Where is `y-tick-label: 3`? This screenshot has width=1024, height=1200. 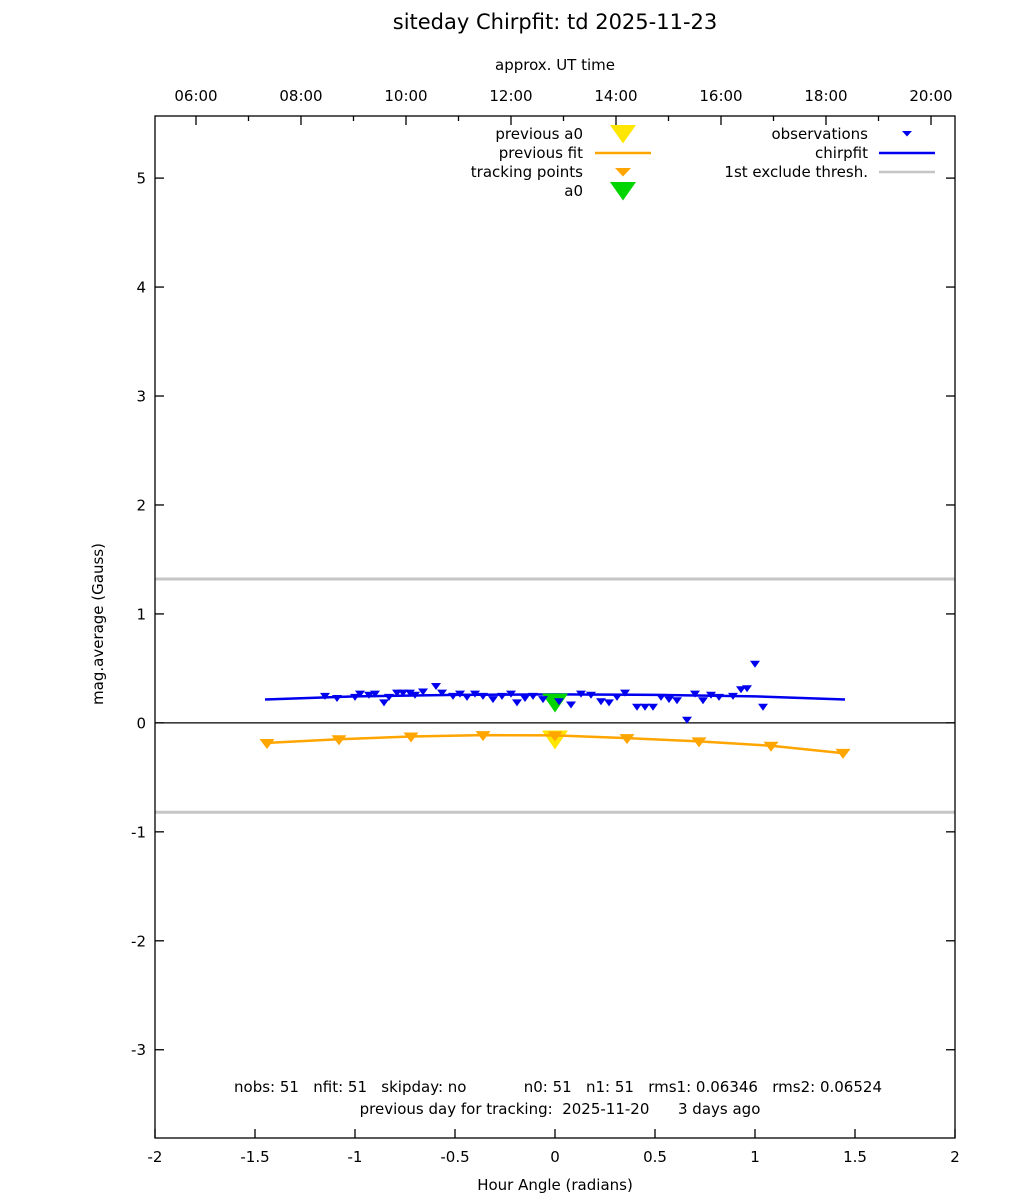 y-tick-label: 3 is located at coordinates (141, 397).